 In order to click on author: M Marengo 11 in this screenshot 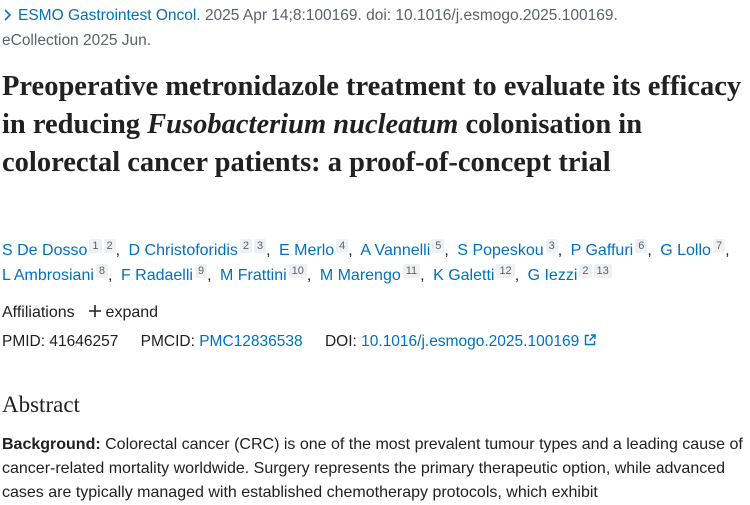, I will do `click(374, 274)`.